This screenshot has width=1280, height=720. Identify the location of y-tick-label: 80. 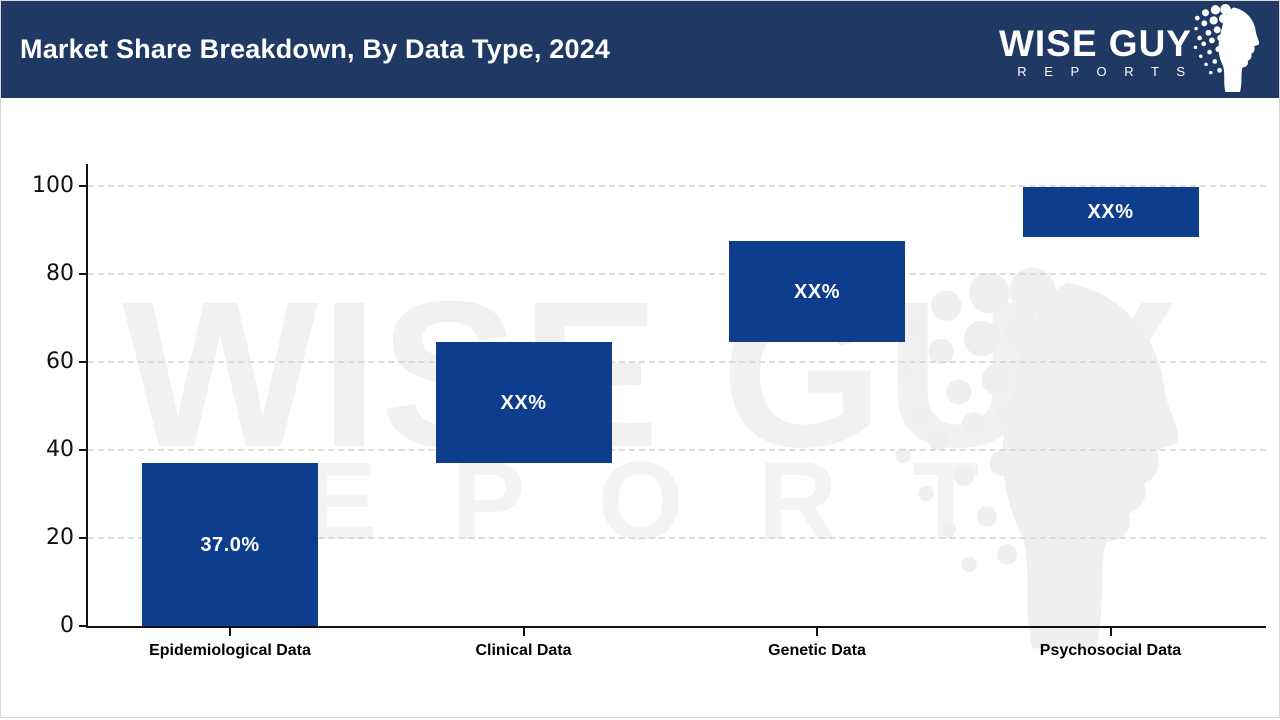
(60, 273).